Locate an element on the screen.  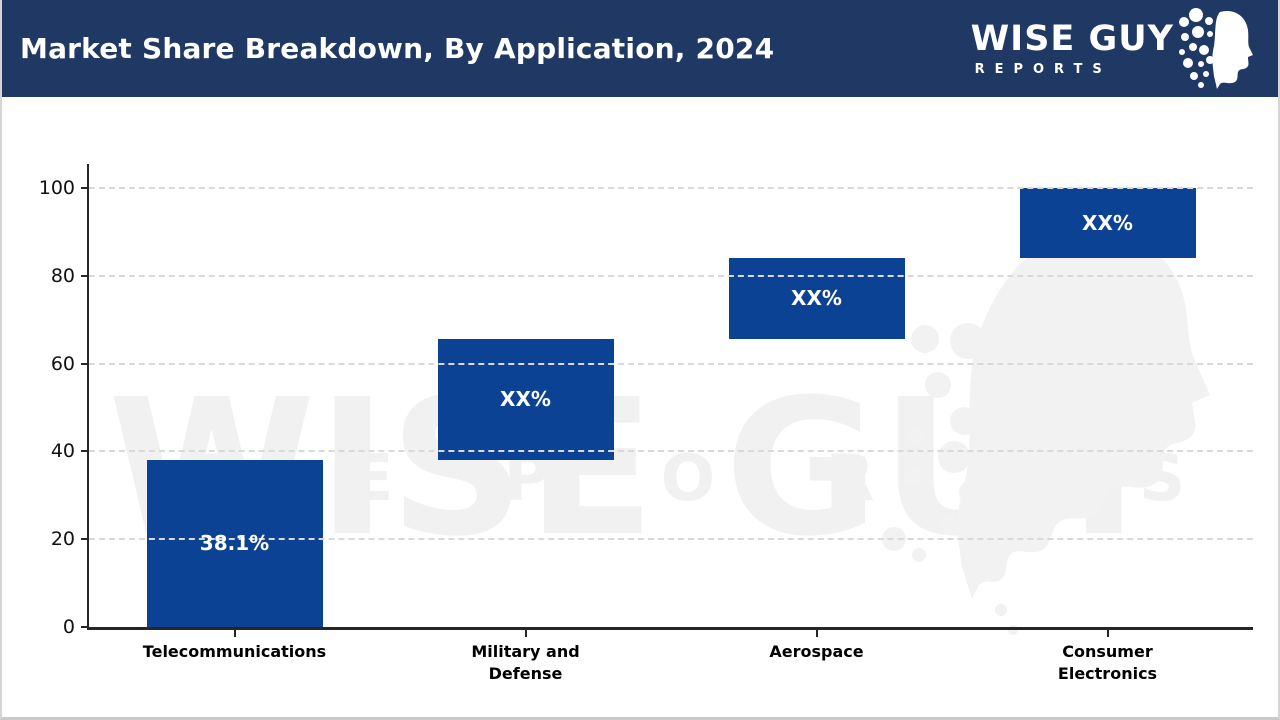
wise-guy-logo: WISE GUY REPORTS is located at coordinates (1112, 49).